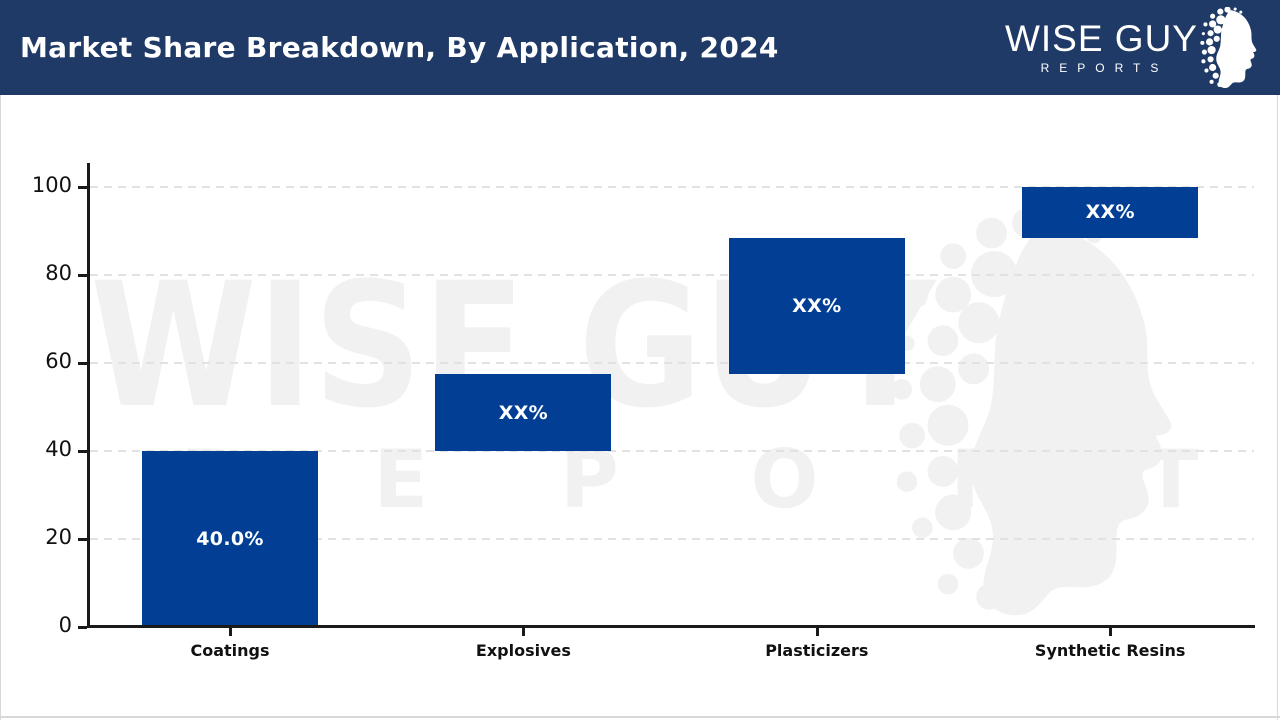 The width and height of the screenshot is (1280, 720). I want to click on y-tick-label-100: 100, so click(51, 185).